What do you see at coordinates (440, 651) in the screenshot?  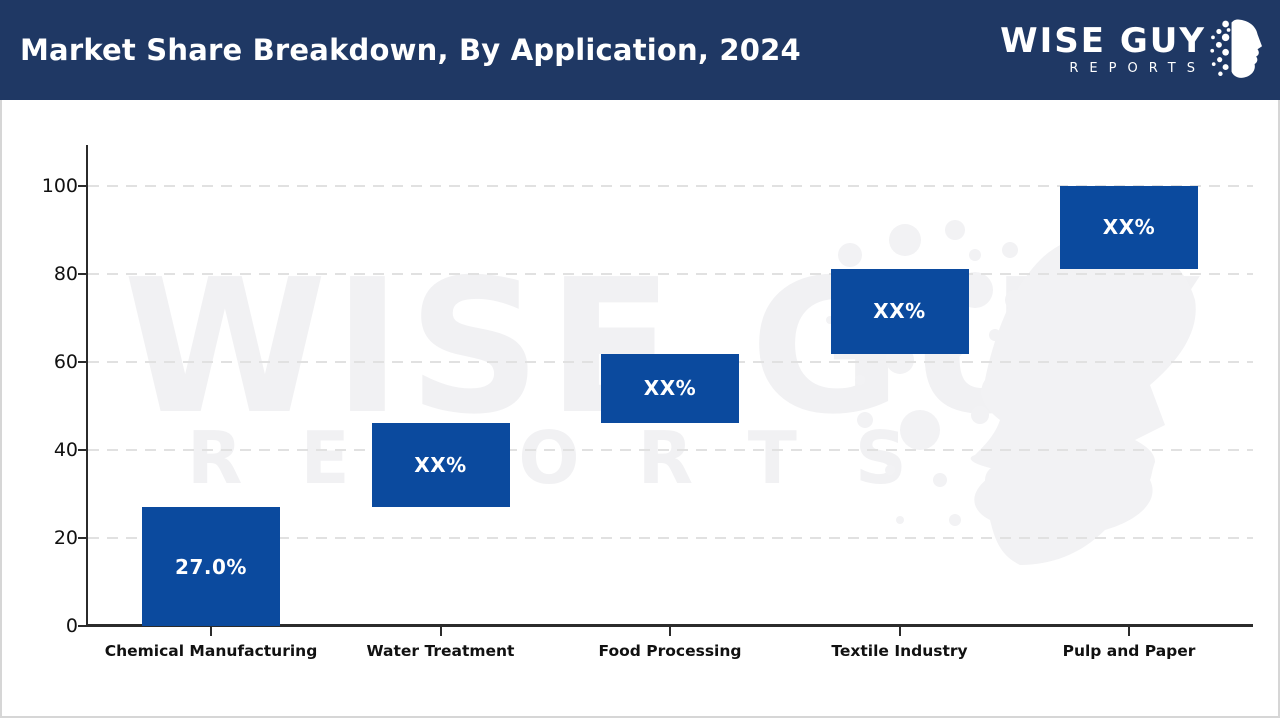 I see `x-tick-label-2: Water Treatment` at bounding box center [440, 651].